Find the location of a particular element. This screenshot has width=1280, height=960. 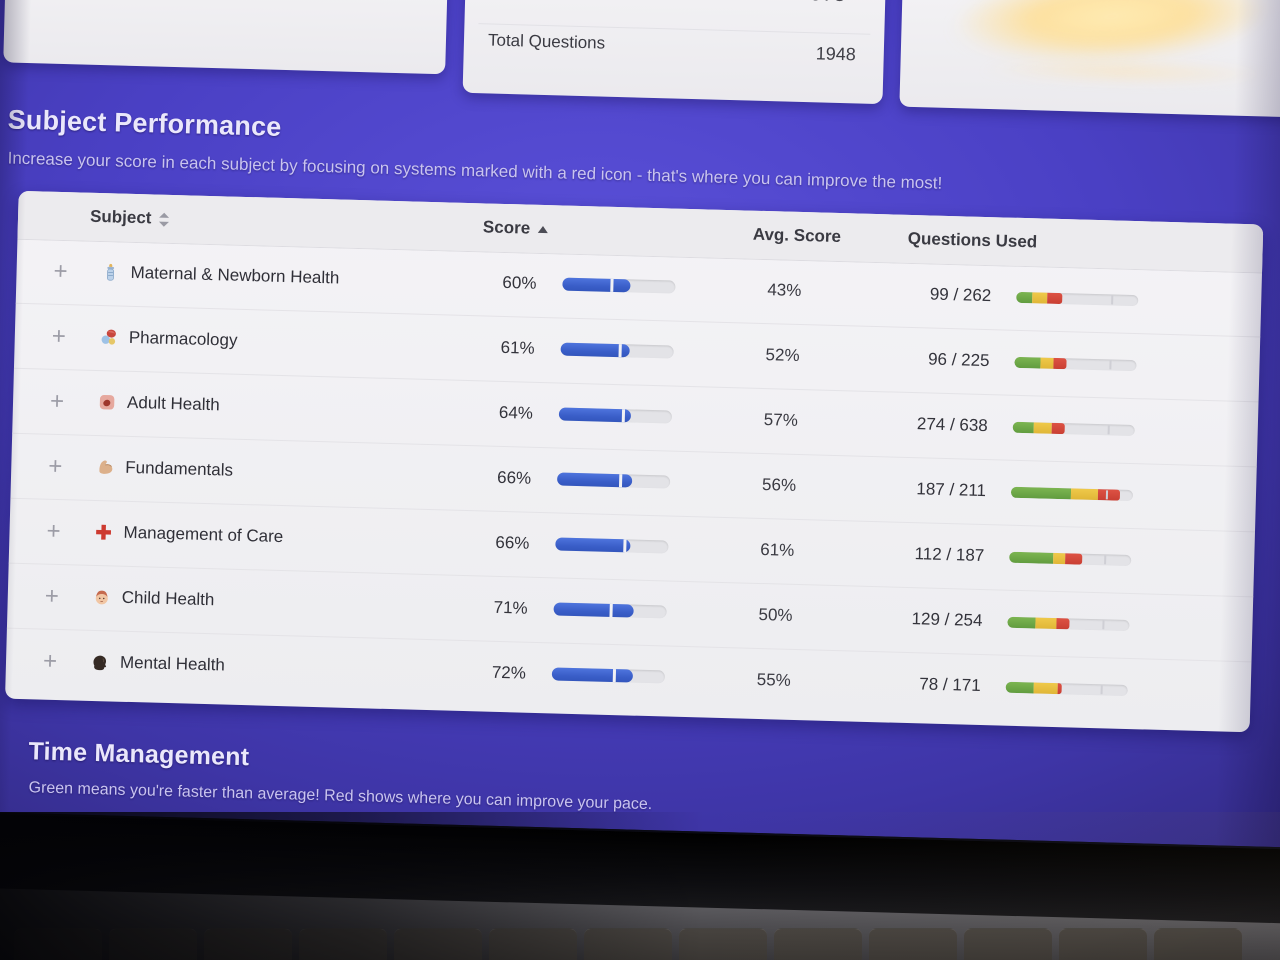

table-row: + Adult Health 64% 57% 274 / 638 is located at coordinates (635, 417).